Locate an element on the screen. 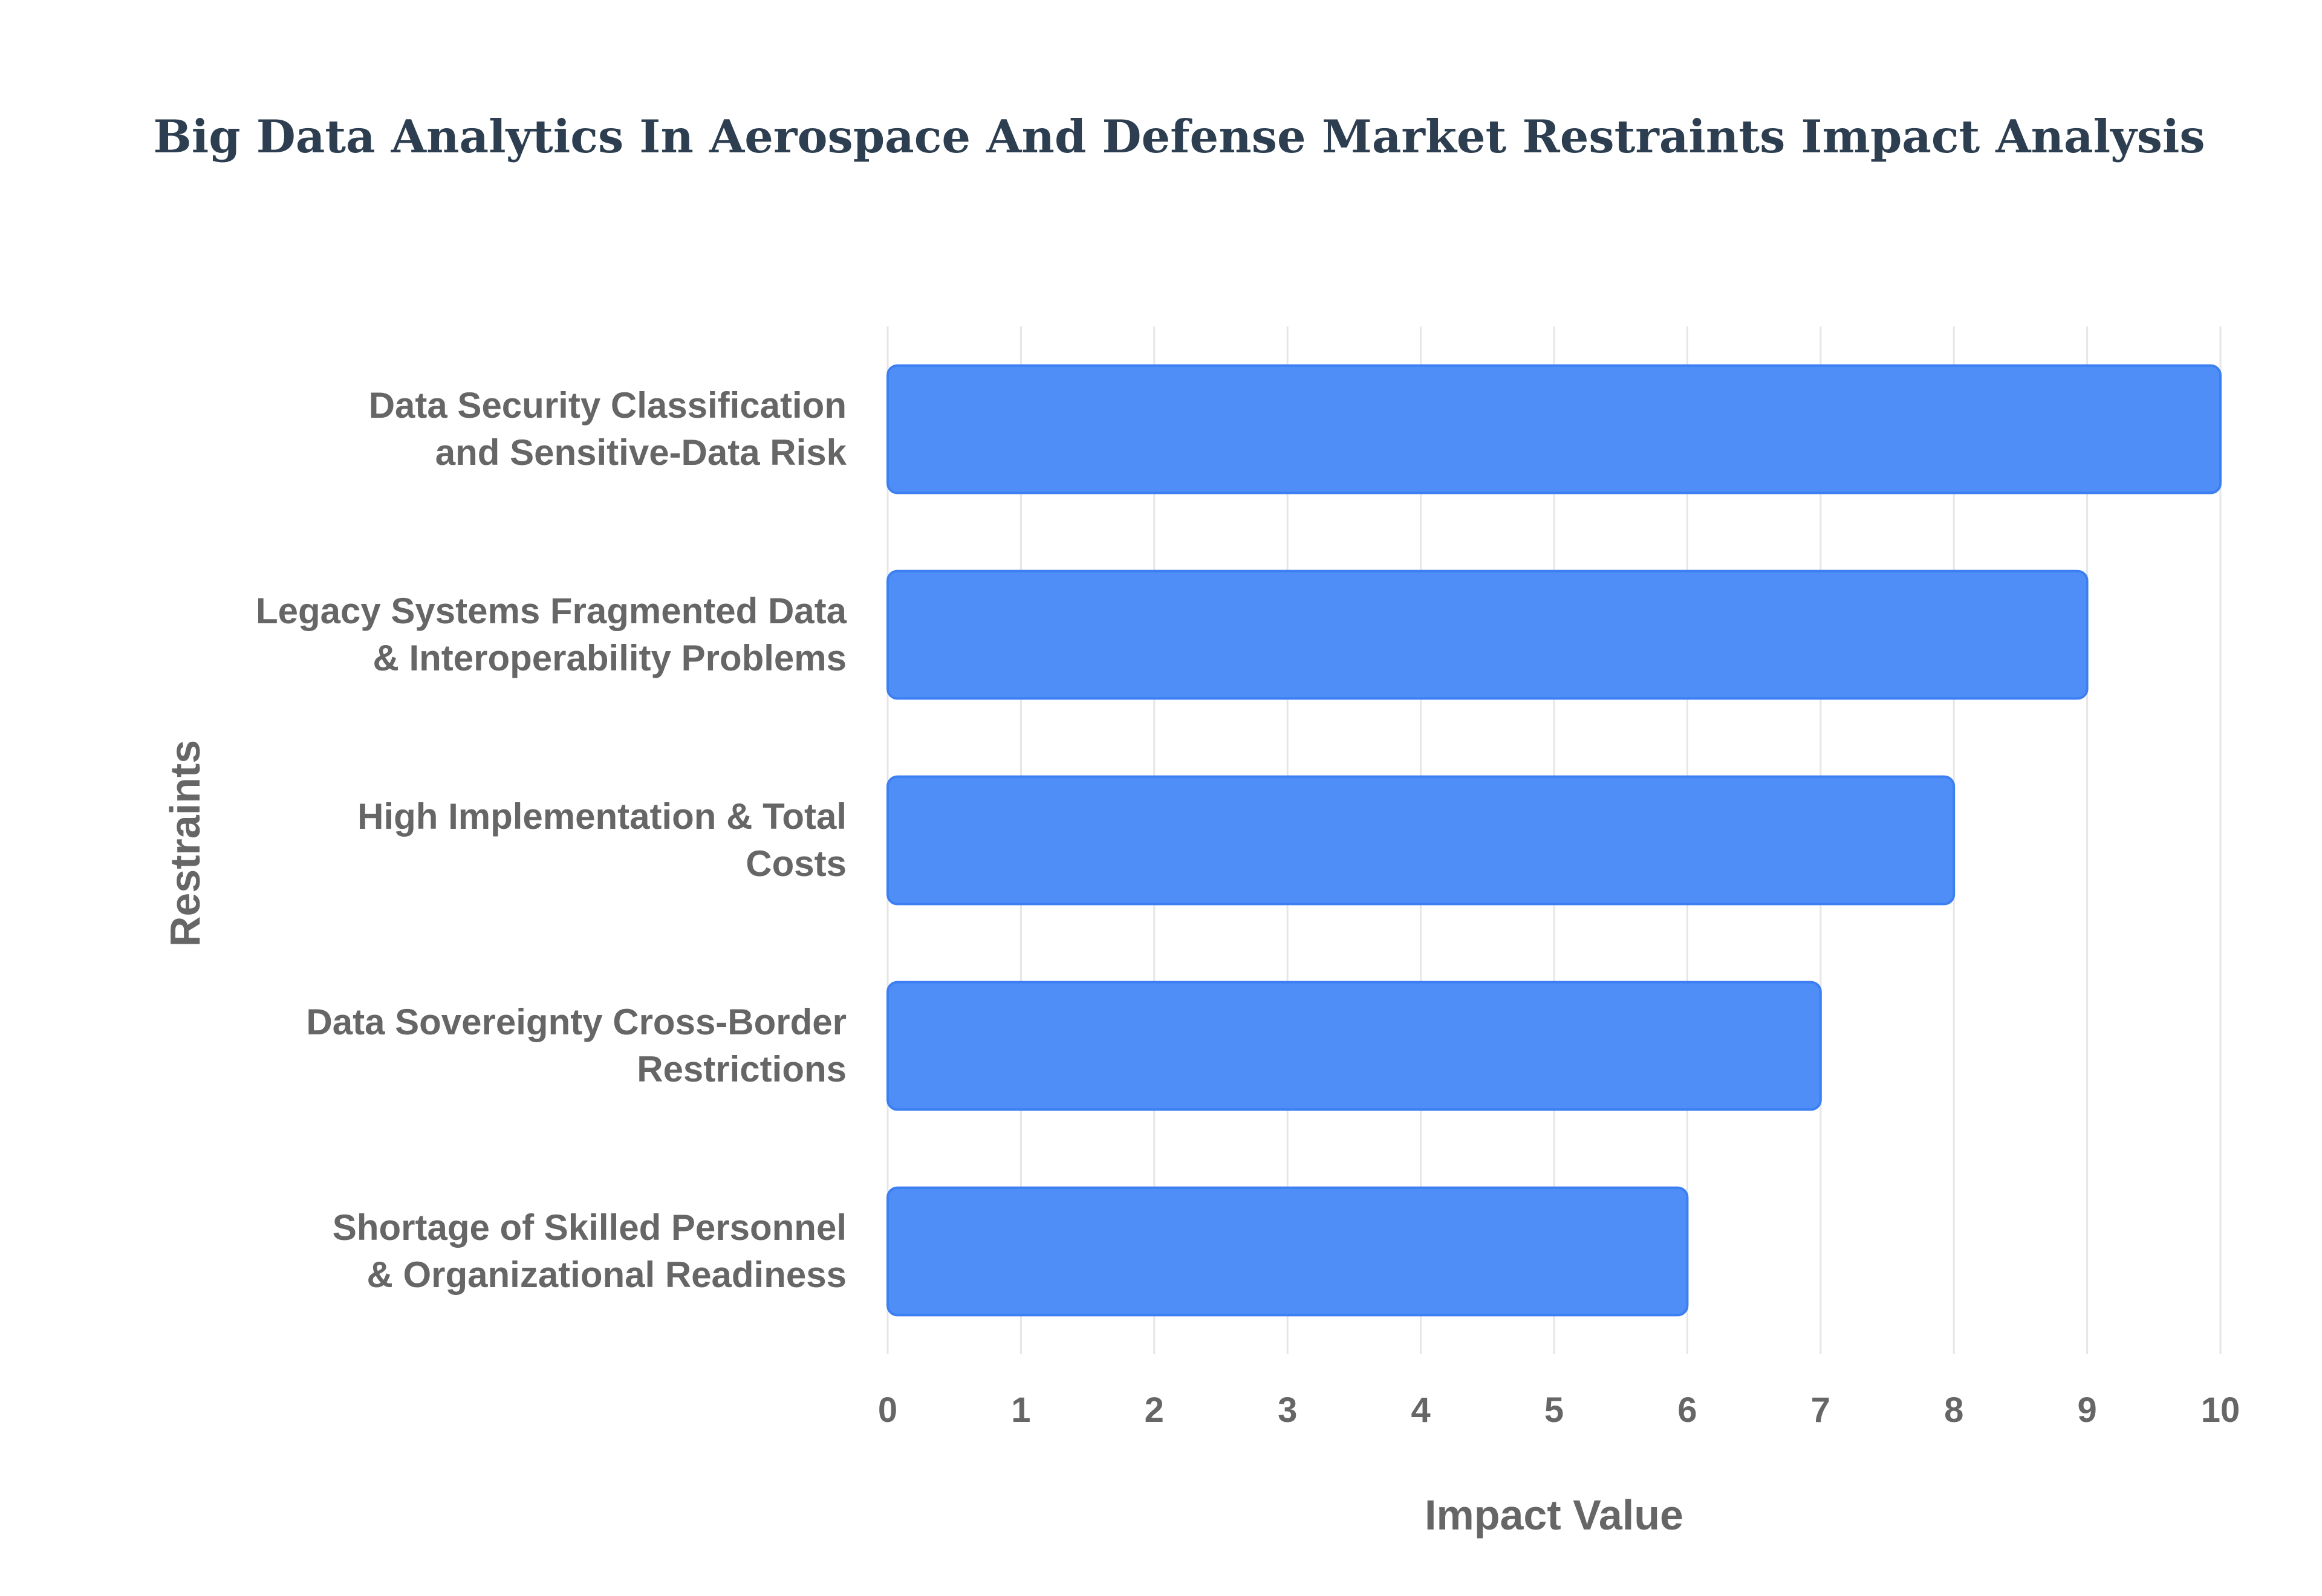  x-tick-label: 1 is located at coordinates (1020, 1410).